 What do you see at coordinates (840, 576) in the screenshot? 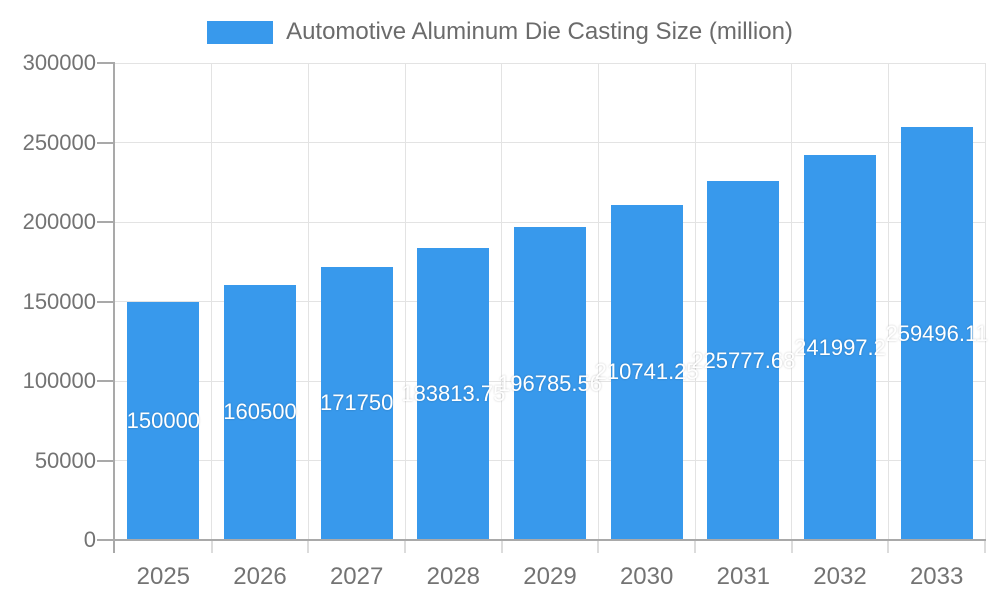
I see `x-axis-label-2032: 2032` at bounding box center [840, 576].